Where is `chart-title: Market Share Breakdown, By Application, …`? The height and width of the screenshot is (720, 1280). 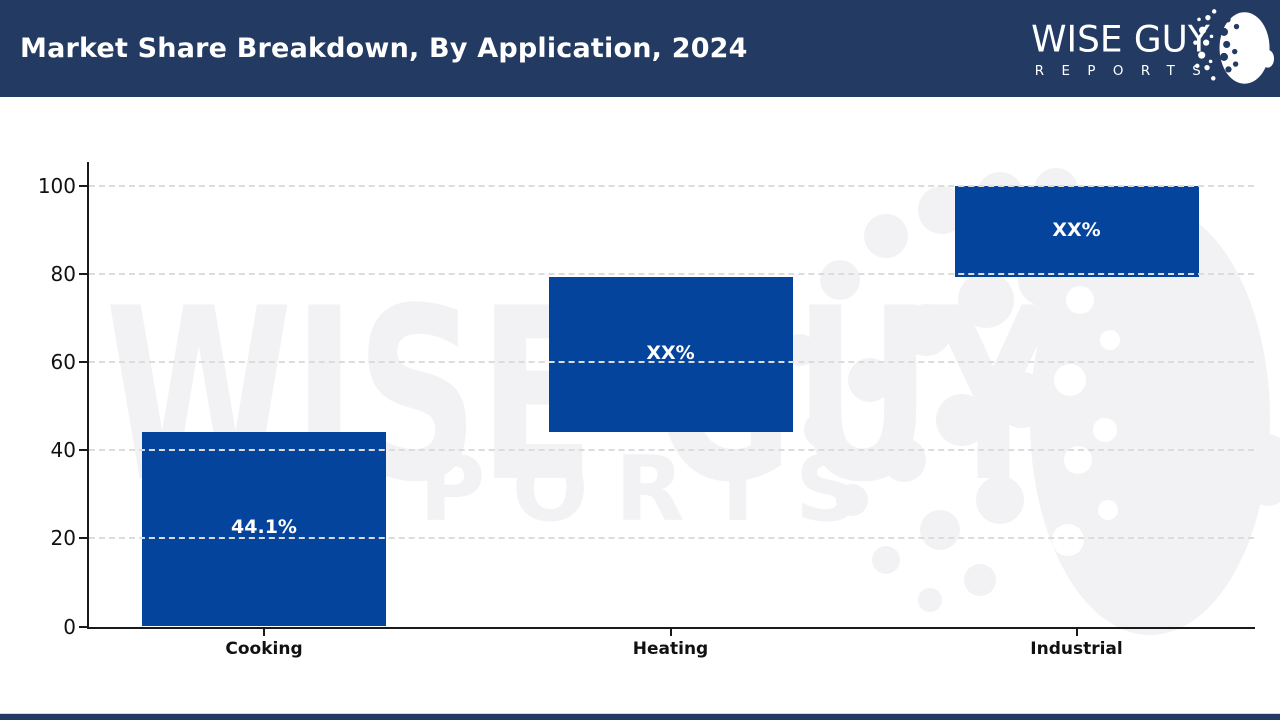 chart-title: Market Share Breakdown, By Application, … is located at coordinates (384, 48).